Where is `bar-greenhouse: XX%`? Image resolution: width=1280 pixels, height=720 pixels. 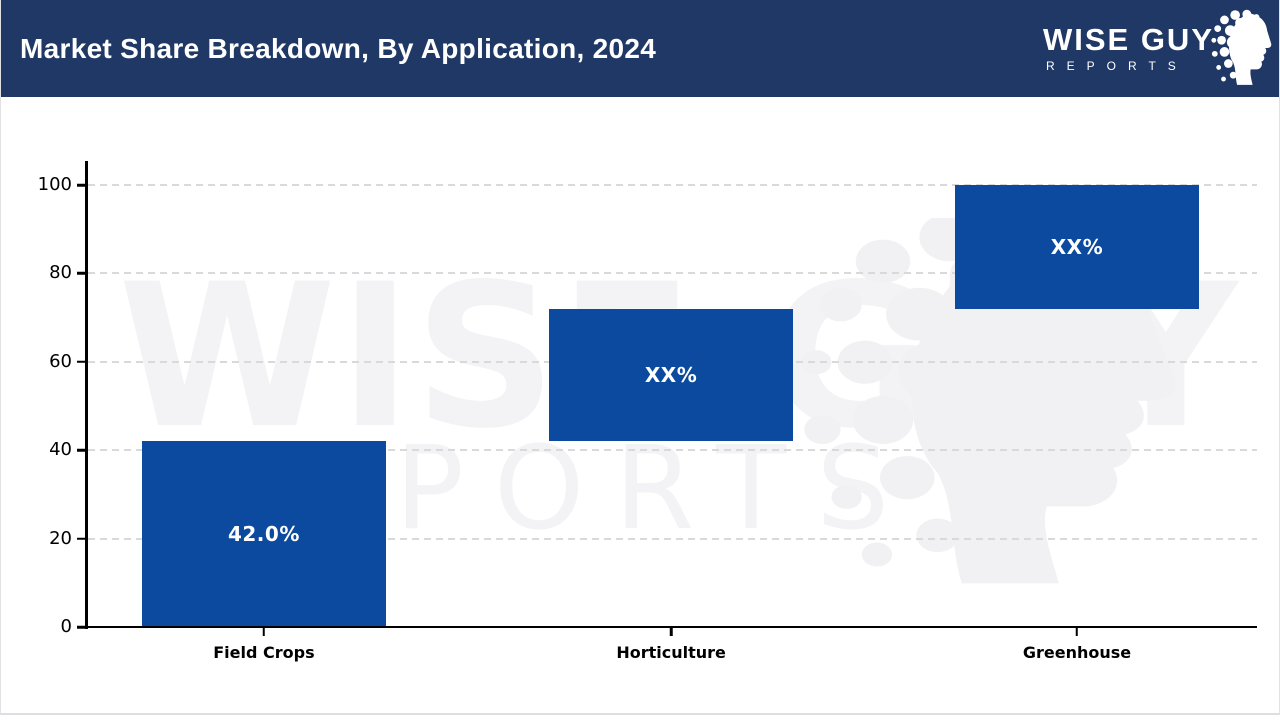 bar-greenhouse: XX% is located at coordinates (1076, 247).